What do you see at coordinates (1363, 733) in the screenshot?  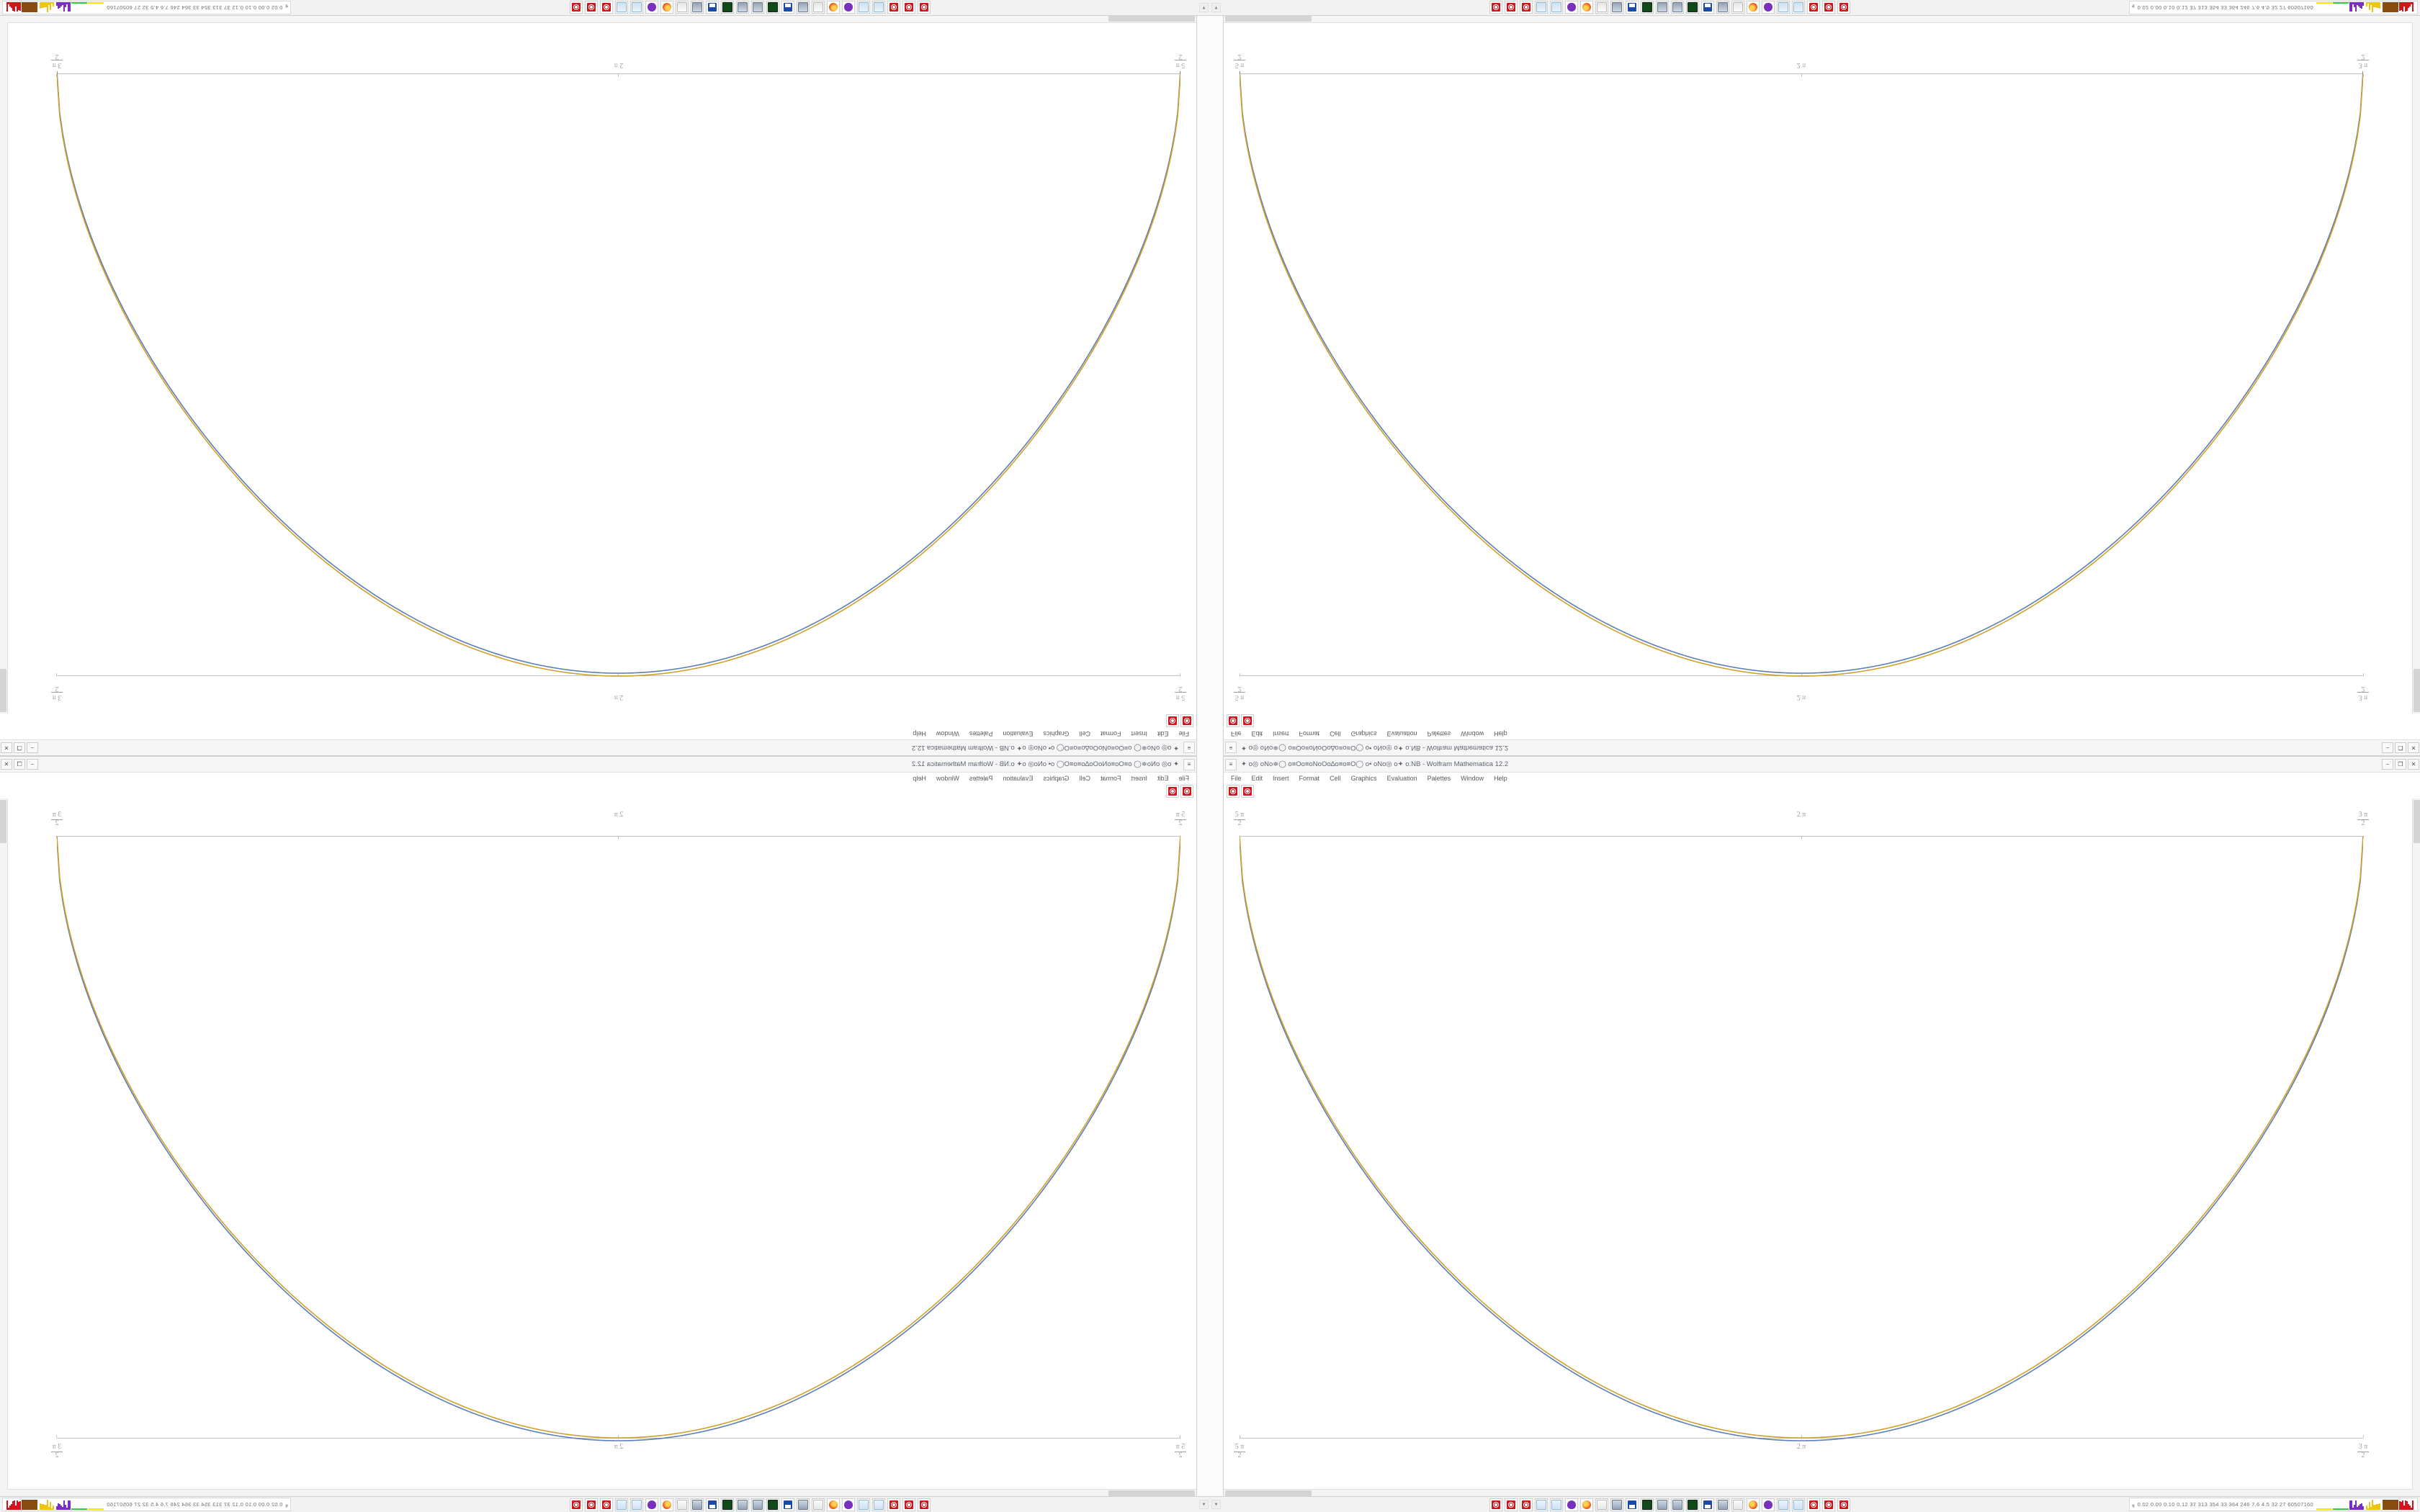 I see `menu-graphics: Graphics` at bounding box center [1363, 733].